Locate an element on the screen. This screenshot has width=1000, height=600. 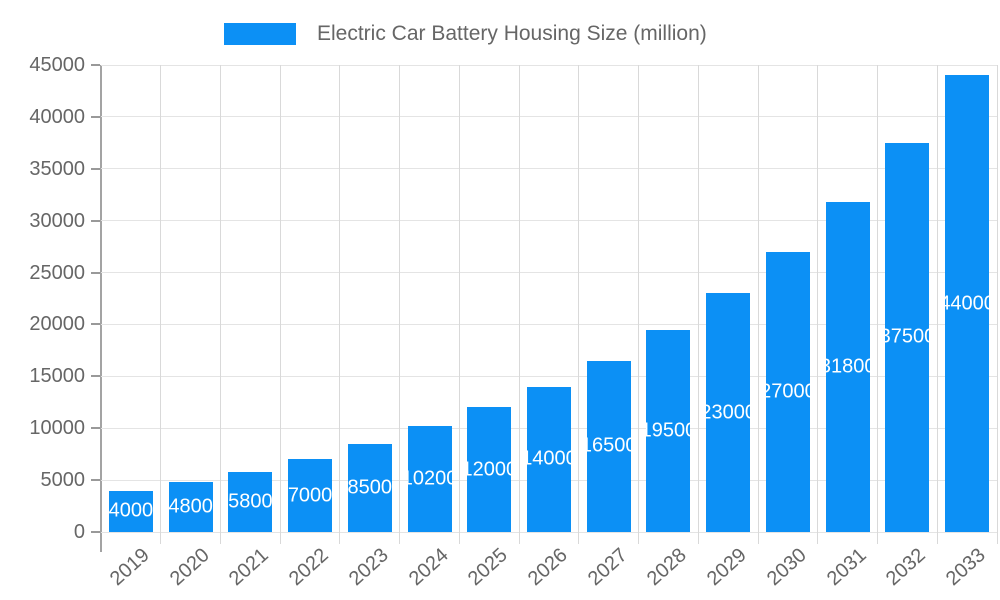
bar-2021: 5800 is located at coordinates (250, 501).